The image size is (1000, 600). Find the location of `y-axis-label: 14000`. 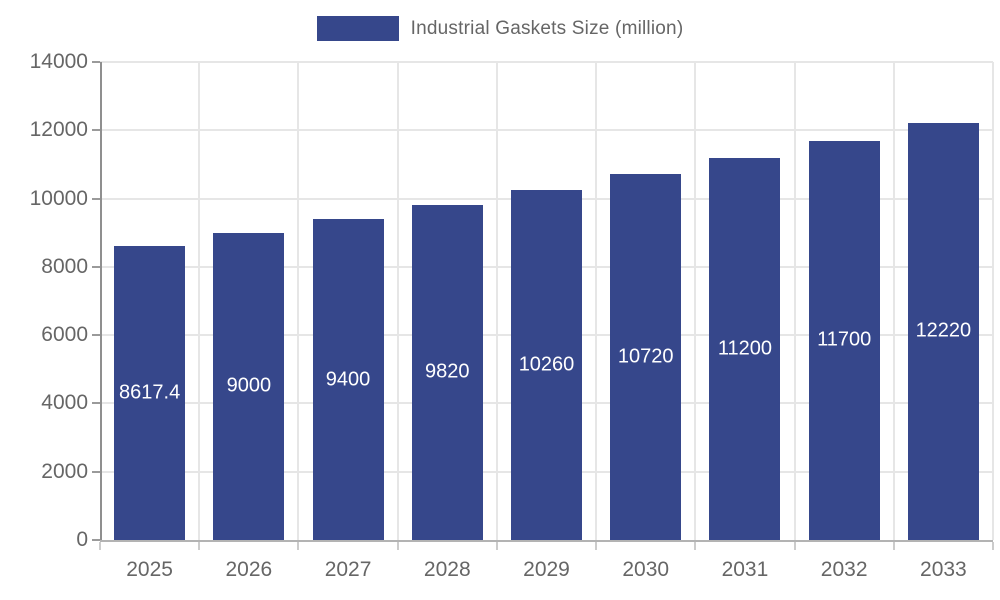

y-axis-label: 14000 is located at coordinates (58, 61).